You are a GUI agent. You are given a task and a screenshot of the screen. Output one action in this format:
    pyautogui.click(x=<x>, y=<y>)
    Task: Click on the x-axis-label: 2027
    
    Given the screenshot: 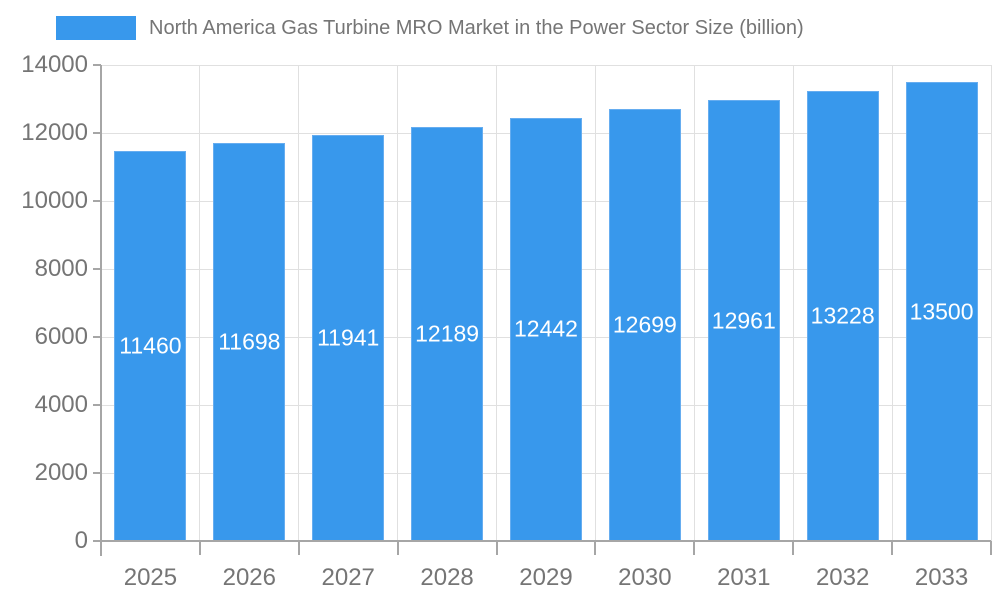 What is the action you would take?
    pyautogui.click(x=348, y=577)
    